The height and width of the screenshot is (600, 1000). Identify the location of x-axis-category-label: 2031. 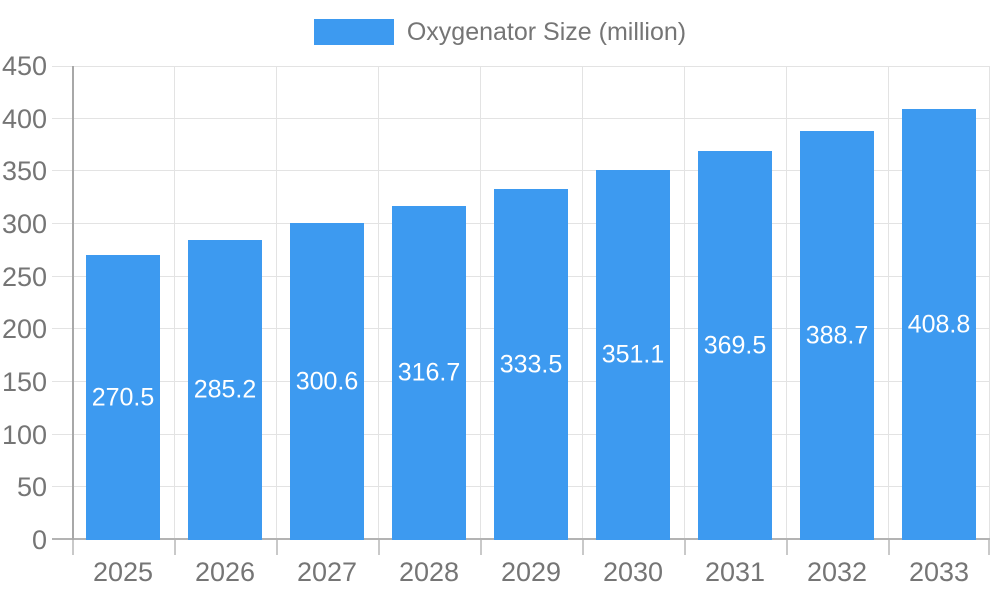
(735, 572).